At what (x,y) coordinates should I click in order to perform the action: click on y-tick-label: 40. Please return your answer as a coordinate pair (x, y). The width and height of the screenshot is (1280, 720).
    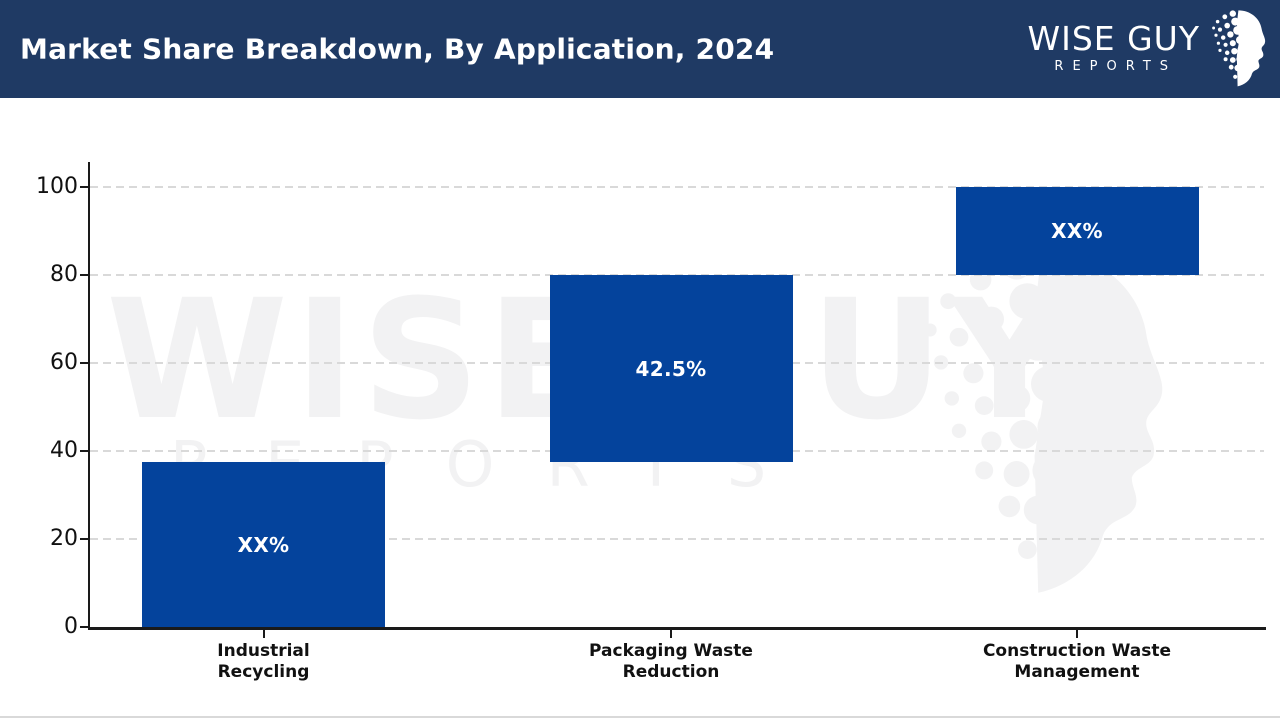
    Looking at the image, I should click on (64, 450).